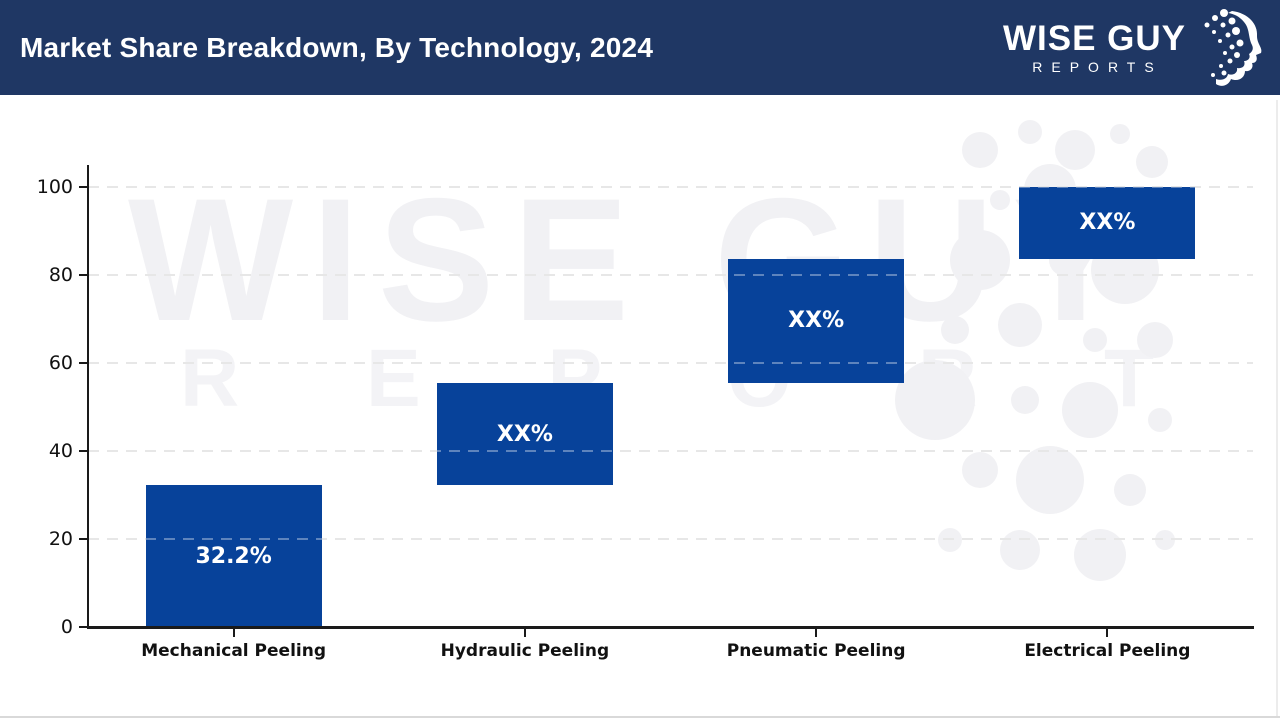 Image resolution: width=1280 pixels, height=720 pixels. What do you see at coordinates (60, 539) in the screenshot?
I see `y-tick-label: 20` at bounding box center [60, 539].